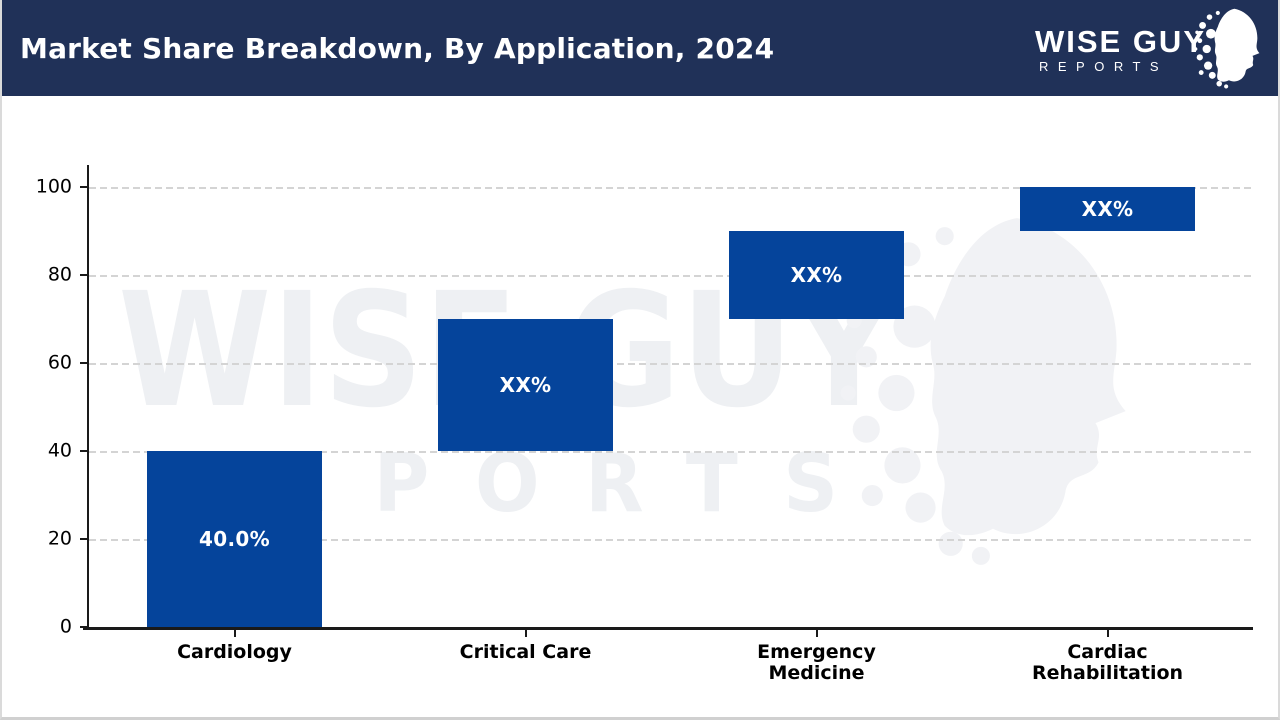 Image resolution: width=1280 pixels, height=720 pixels. What do you see at coordinates (59, 538) in the screenshot?
I see `y-tick-label: 20` at bounding box center [59, 538].